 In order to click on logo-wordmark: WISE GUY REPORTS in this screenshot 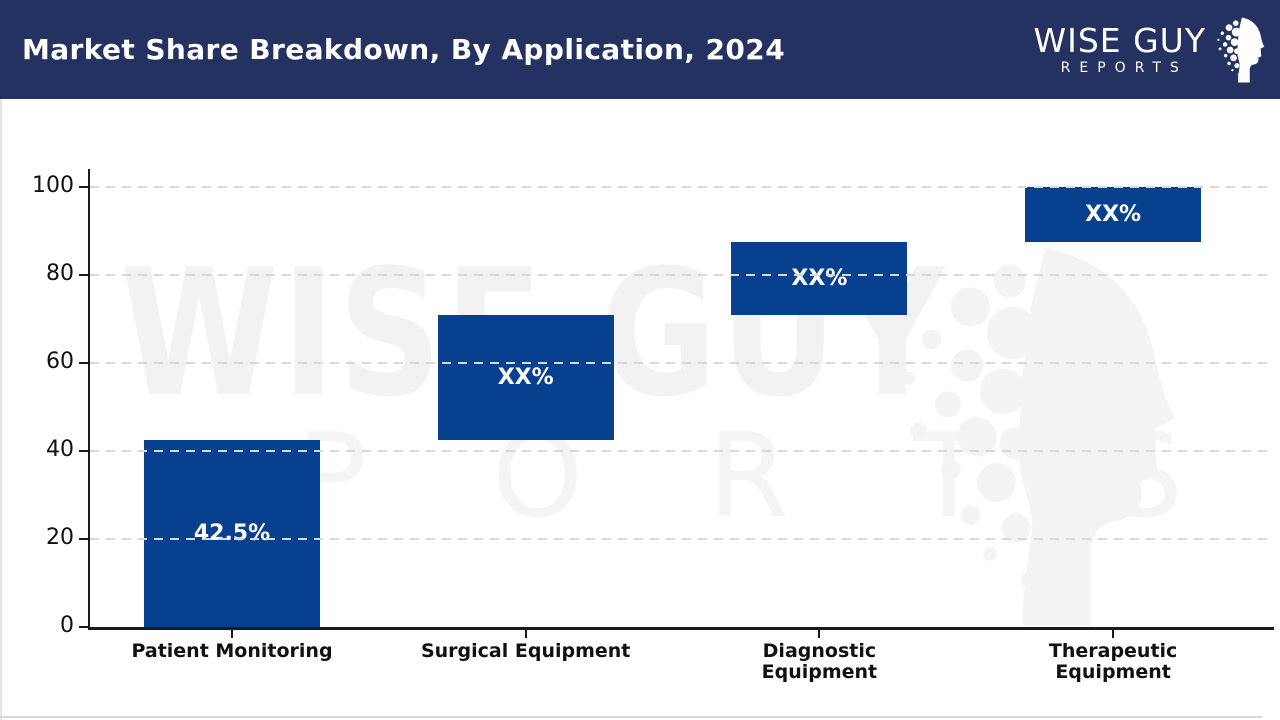, I will do `click(1119, 48)`.